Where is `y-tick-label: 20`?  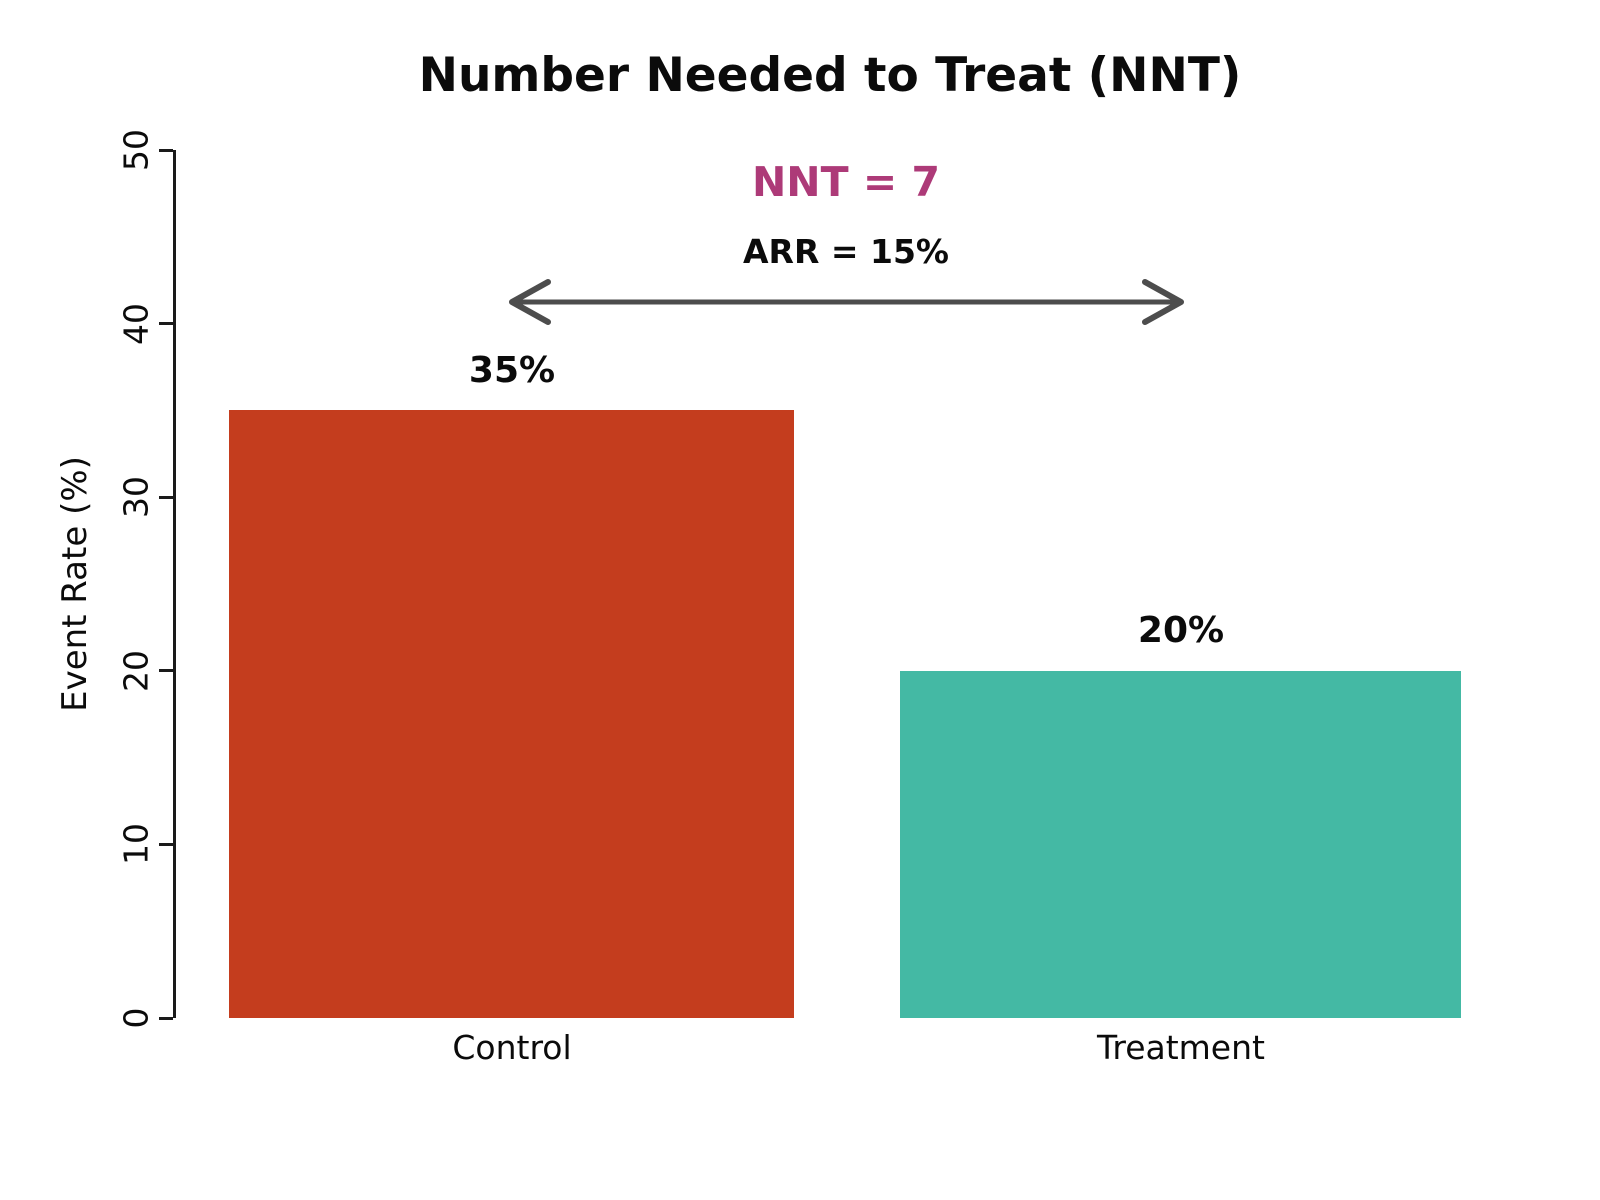 y-tick-label: 20 is located at coordinates (136, 670).